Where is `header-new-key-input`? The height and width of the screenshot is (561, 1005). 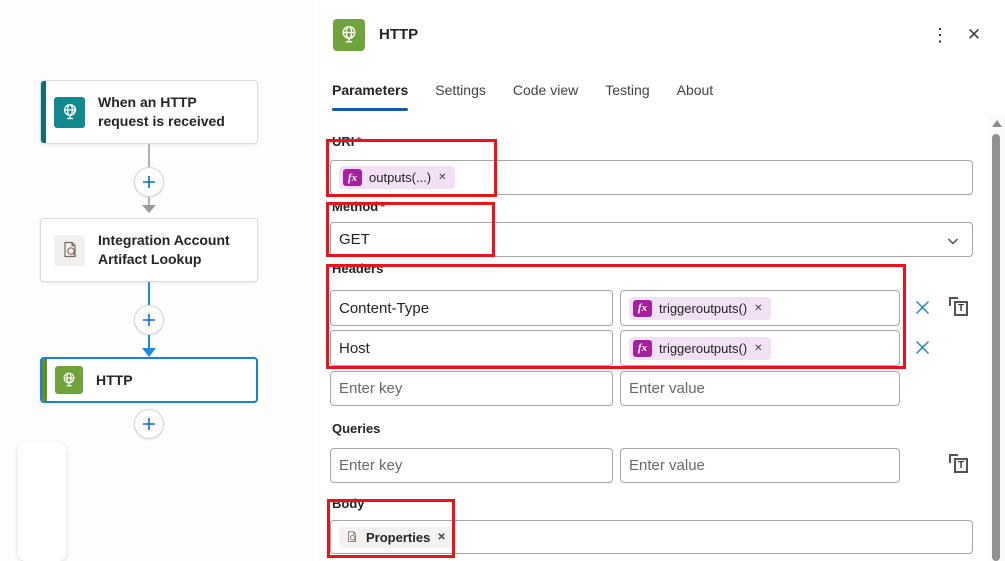
header-new-key-input is located at coordinates (471, 388).